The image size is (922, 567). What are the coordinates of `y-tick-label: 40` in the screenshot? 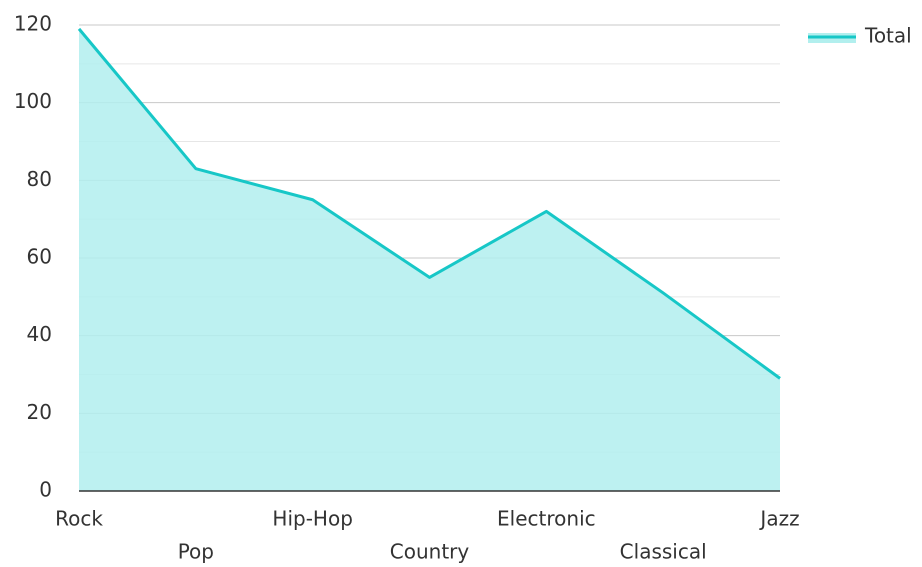 It's located at (39, 334).